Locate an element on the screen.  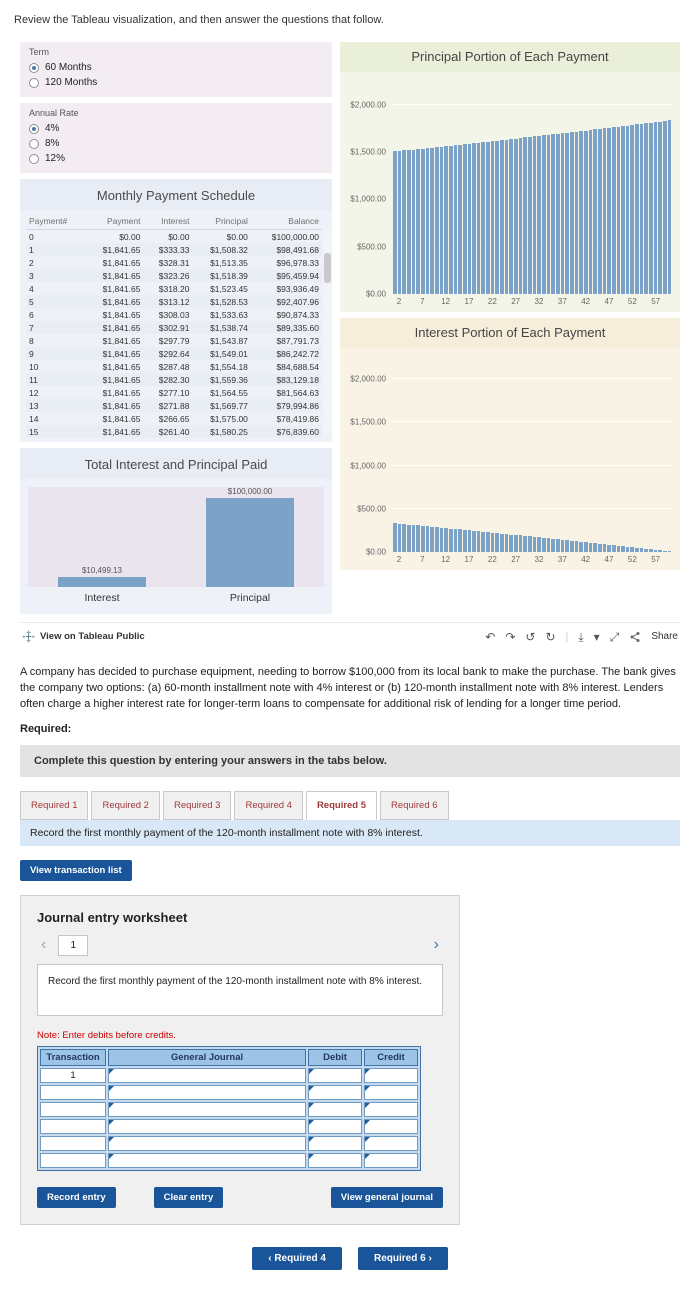
cell: $1,533.63 is located at coordinates (229, 314).